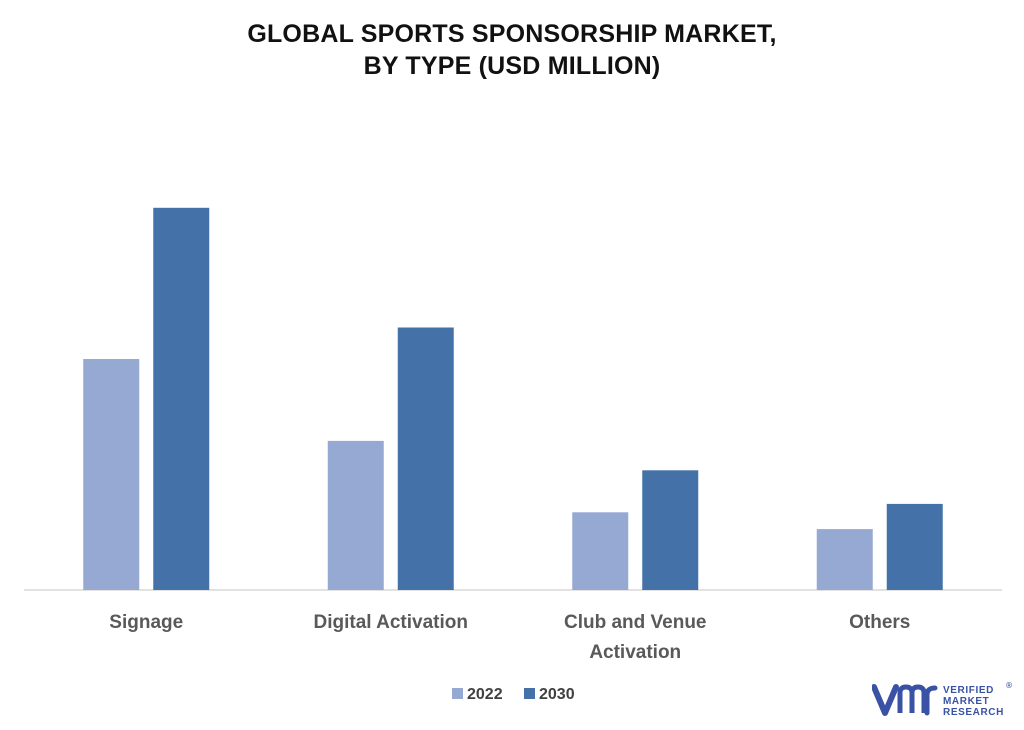  Describe the element at coordinates (635, 622) in the screenshot. I see `x-tick-label: Club and Venue` at that location.